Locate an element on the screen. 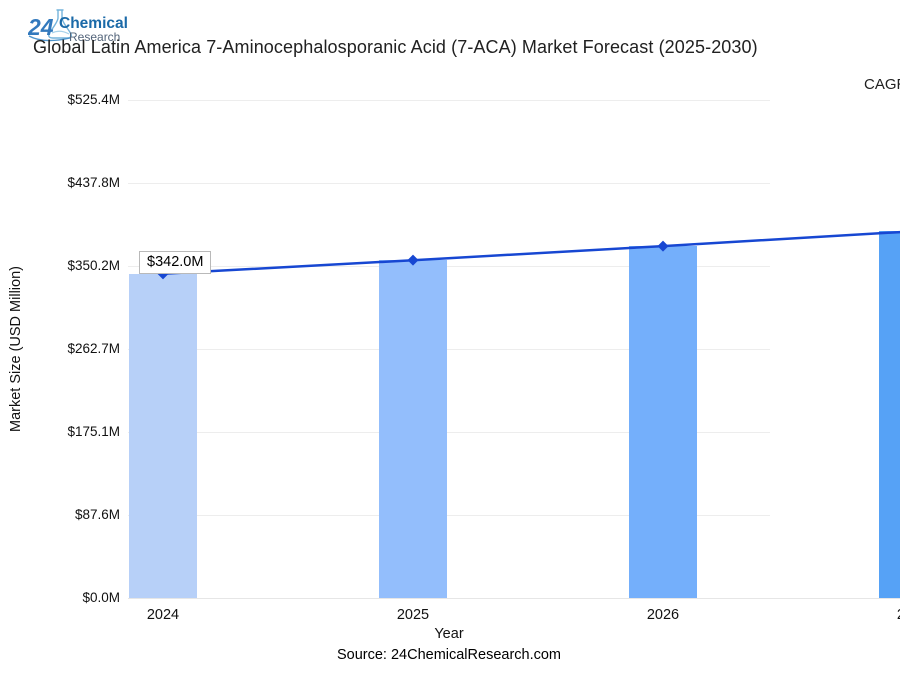 This screenshot has height=680, width=900. source-attribution: Source: 24ChemicalResearch.com is located at coordinates (449, 655).